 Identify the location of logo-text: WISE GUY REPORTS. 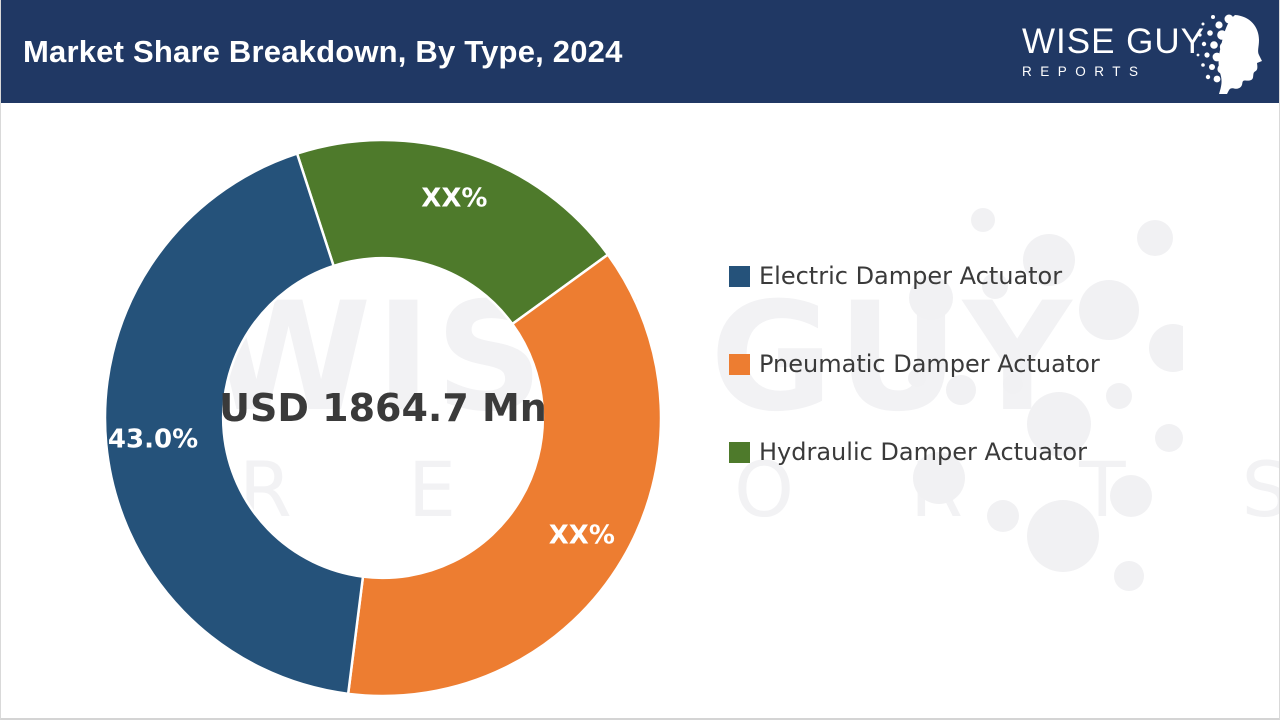
(1113, 51).